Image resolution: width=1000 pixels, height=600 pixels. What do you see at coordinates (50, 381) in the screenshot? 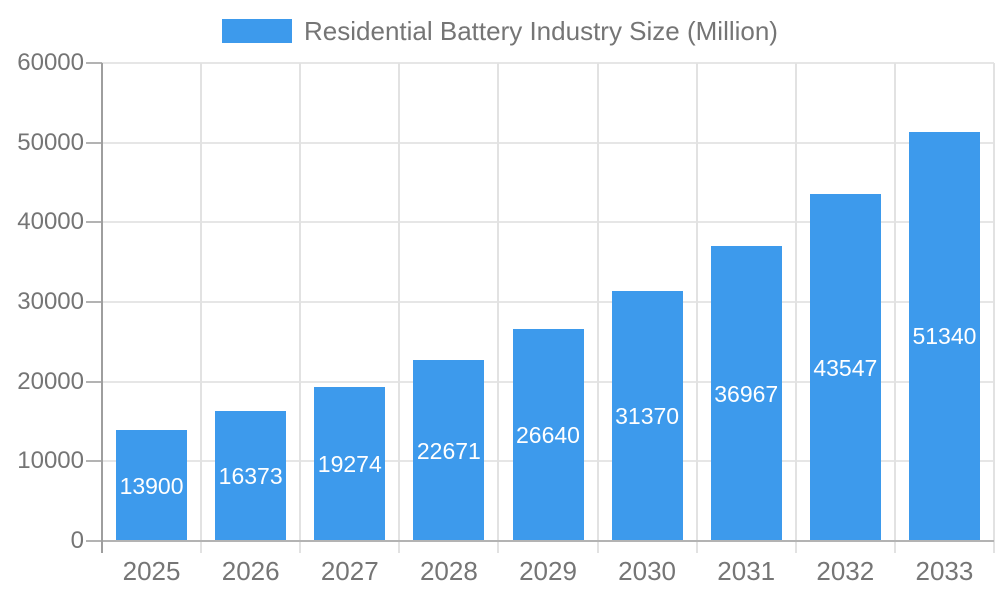
I see `y-tick-label: 20000` at bounding box center [50, 381].